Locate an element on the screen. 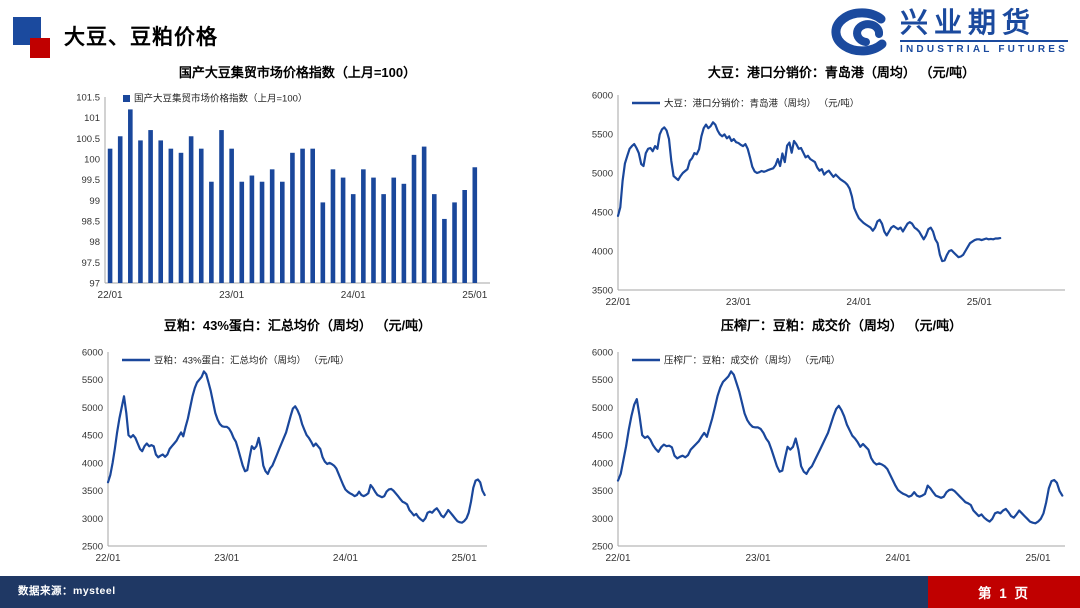  svg-text: 豆粕：43%蛋白：汇总均价（周均） （元/吨） is located at coordinates (251, 361).